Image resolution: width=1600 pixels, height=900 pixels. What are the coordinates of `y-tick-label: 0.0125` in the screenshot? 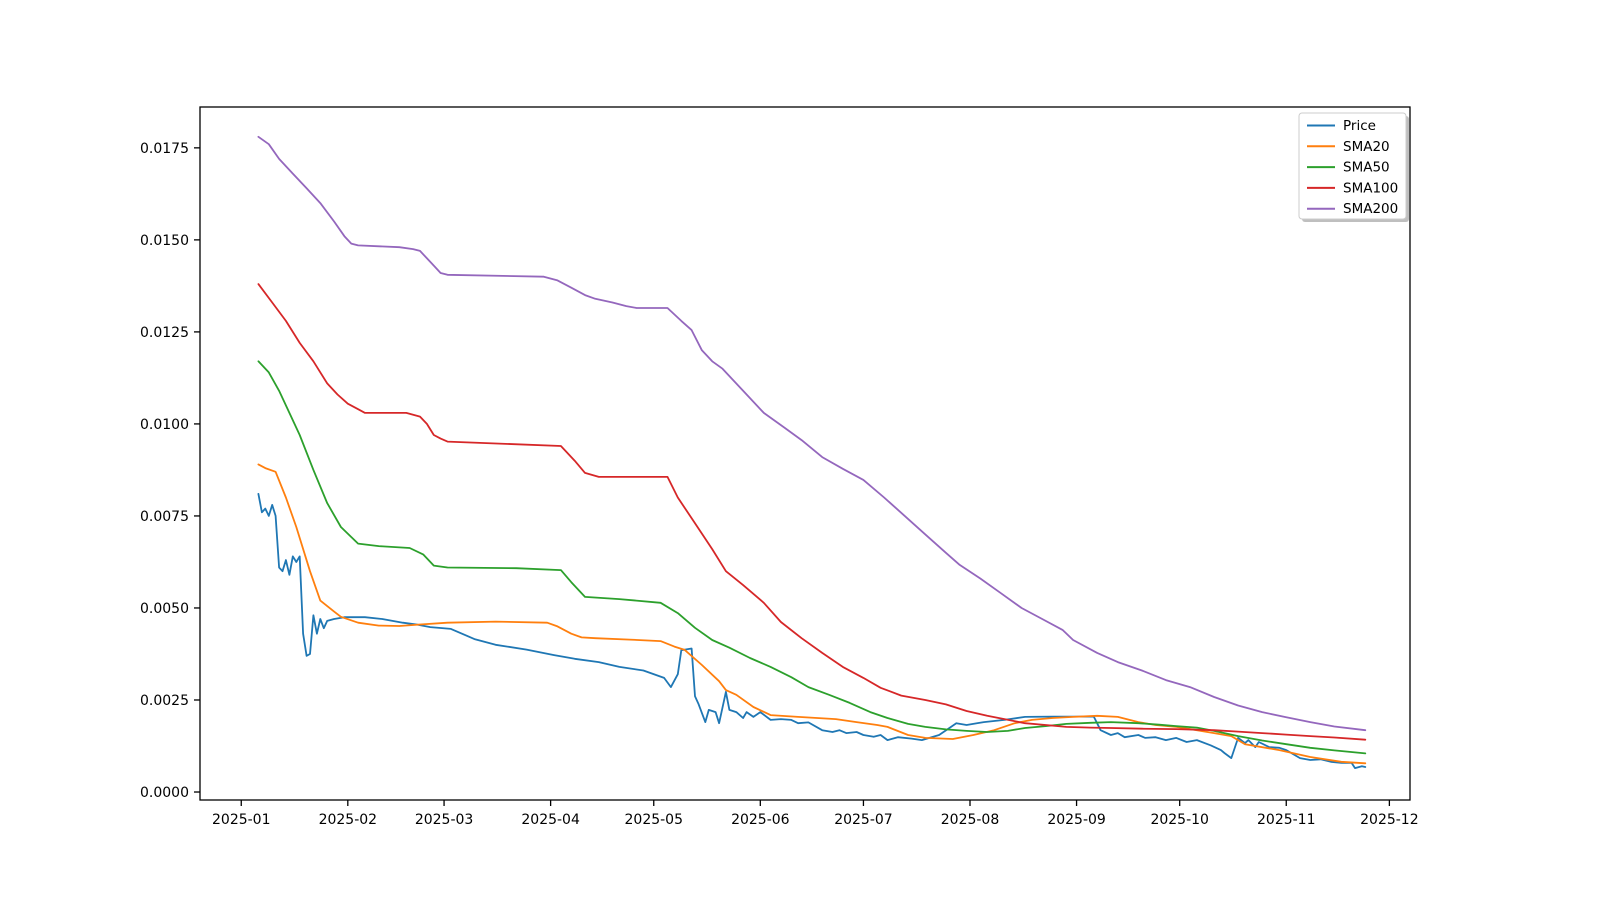 It's located at (164, 333).